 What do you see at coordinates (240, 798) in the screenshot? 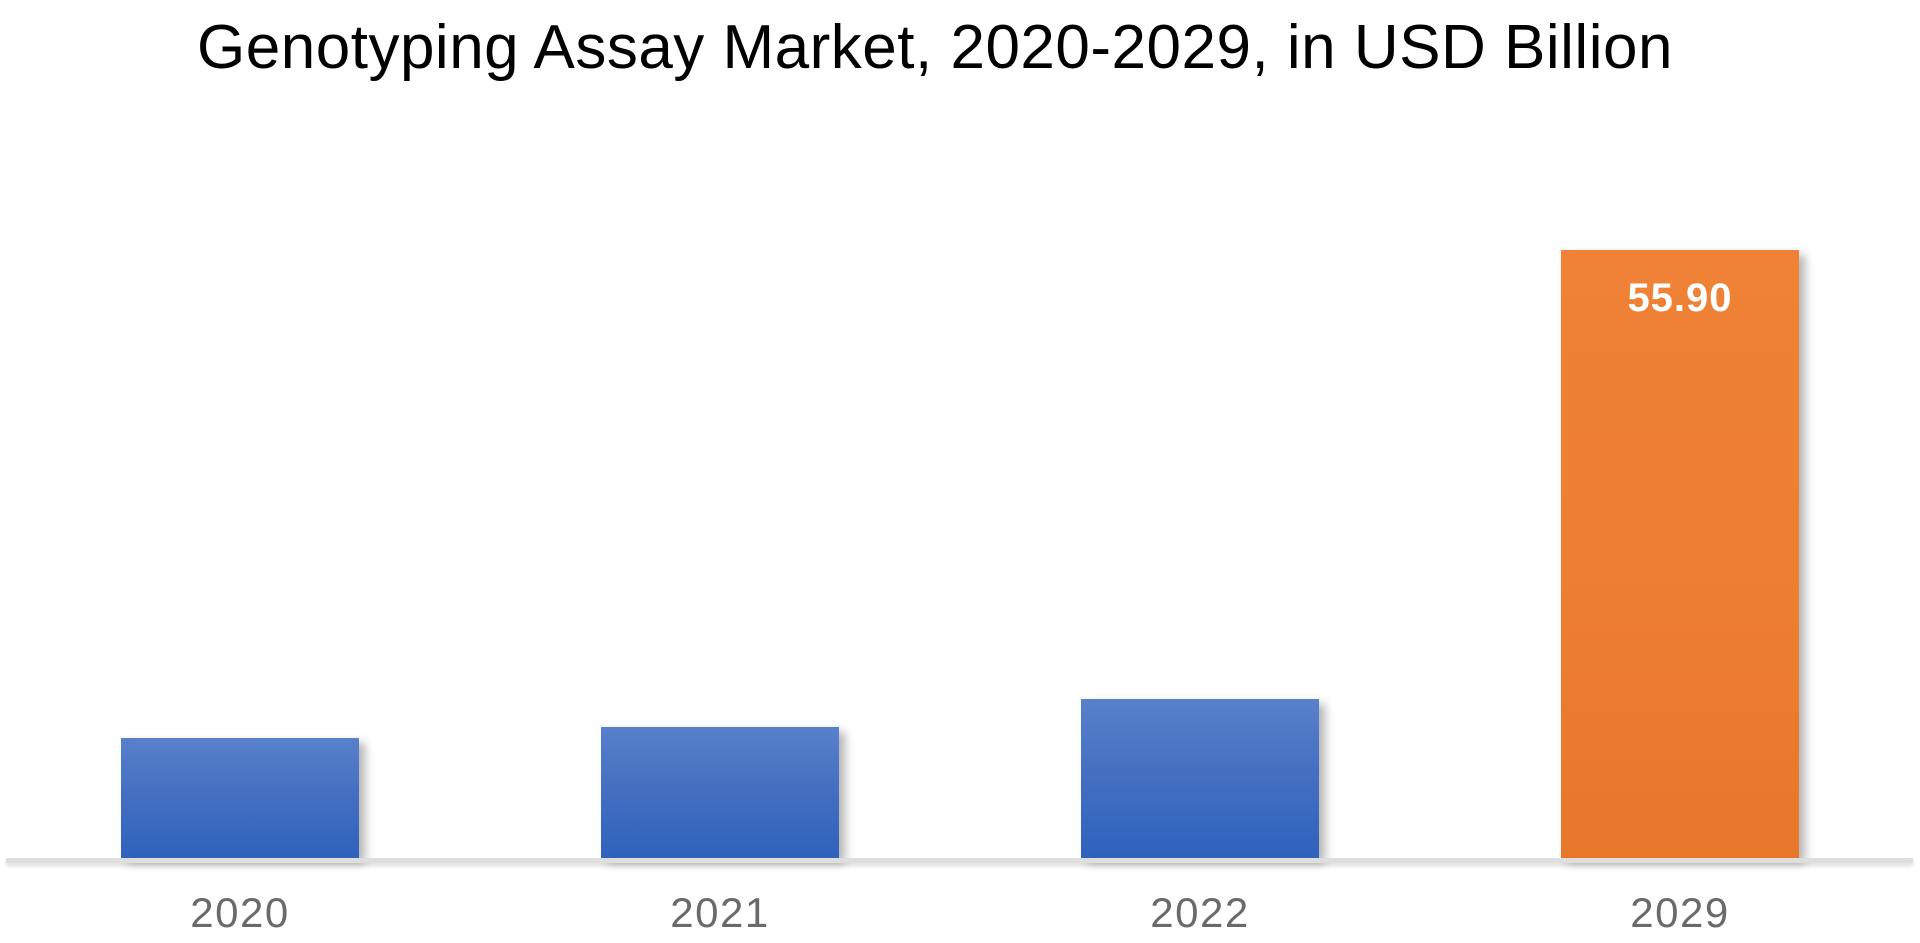
I see `bar-2020` at bounding box center [240, 798].